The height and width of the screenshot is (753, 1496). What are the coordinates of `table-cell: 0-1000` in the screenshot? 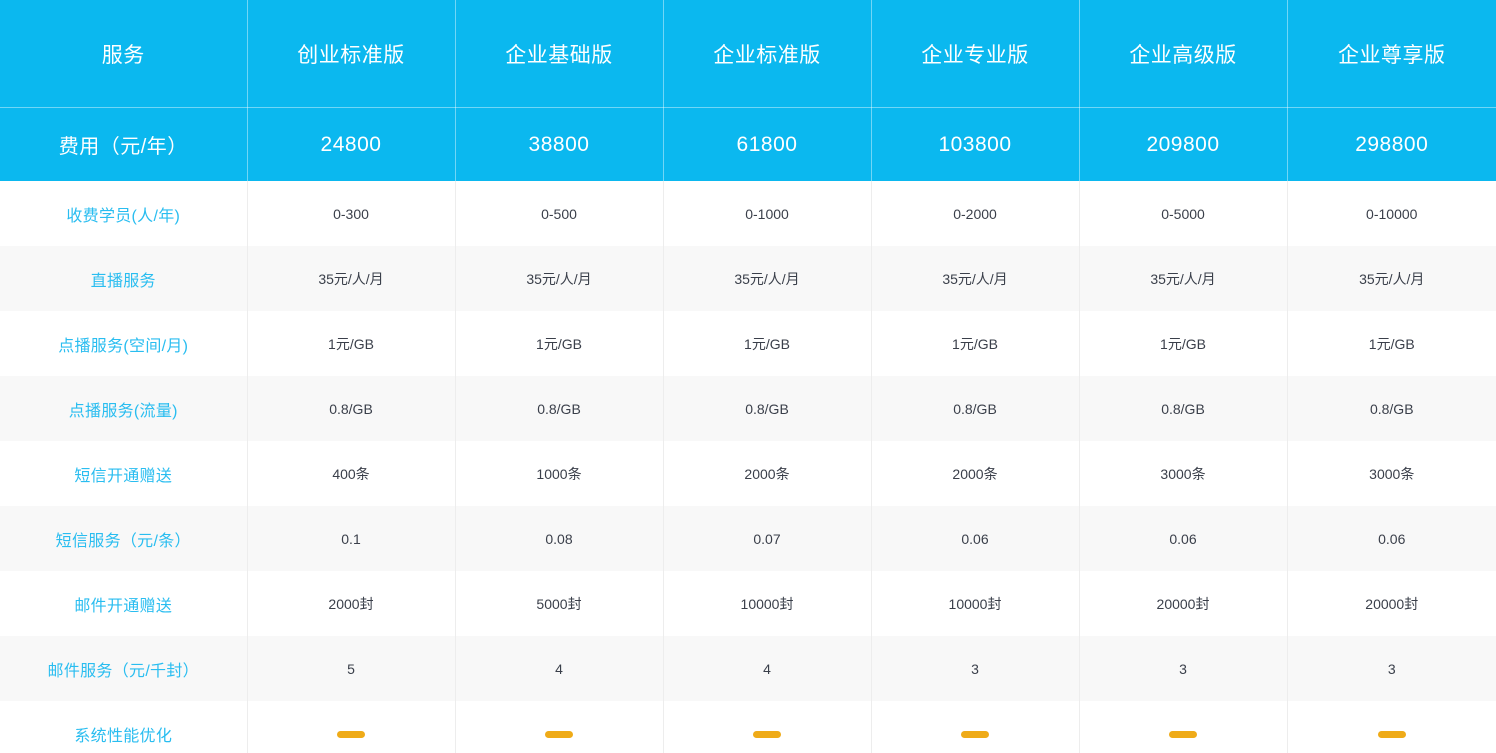 It's located at (767, 213).